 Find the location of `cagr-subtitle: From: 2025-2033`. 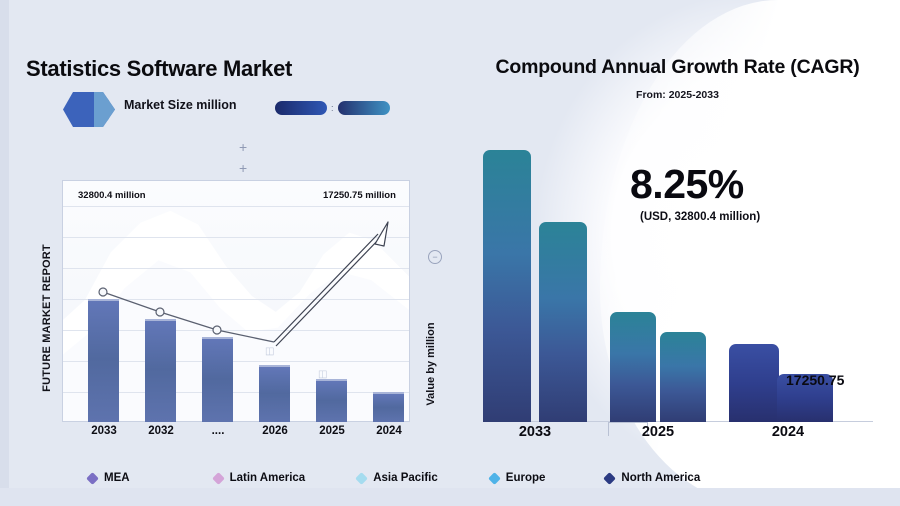

cagr-subtitle: From: 2025-2033 is located at coordinates (677, 95).